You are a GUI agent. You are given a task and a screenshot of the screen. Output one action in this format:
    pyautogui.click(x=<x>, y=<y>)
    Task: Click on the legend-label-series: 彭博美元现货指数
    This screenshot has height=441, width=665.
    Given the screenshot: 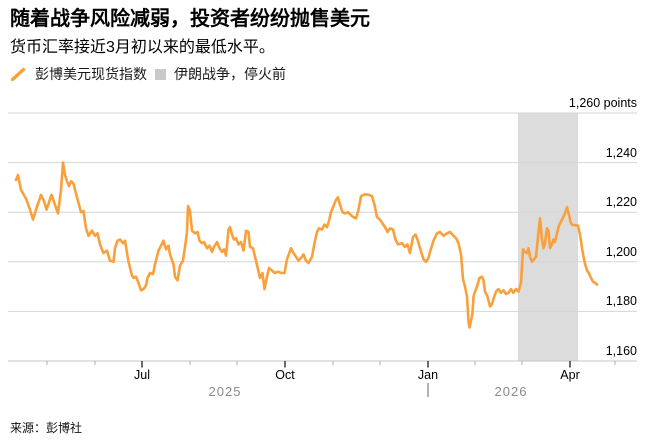 What is the action you would take?
    pyautogui.click(x=91, y=74)
    